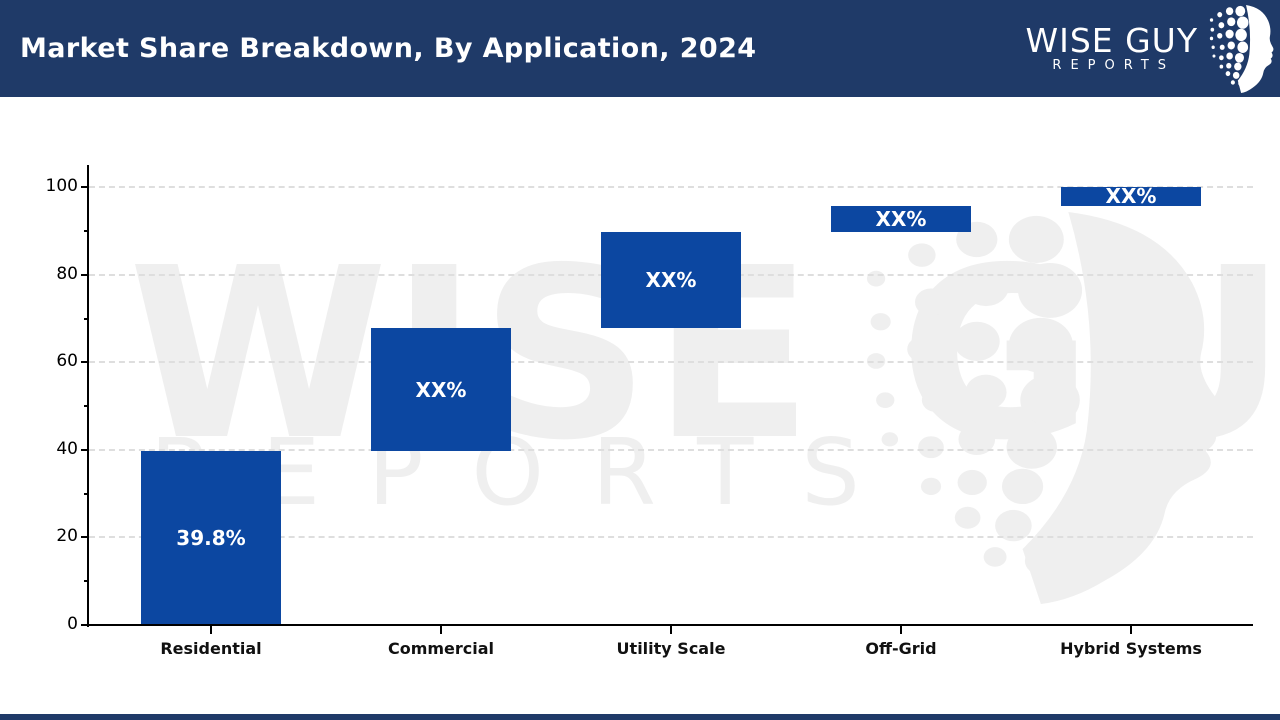  I want to click on bar-utility-scale: XX%, so click(671, 280).